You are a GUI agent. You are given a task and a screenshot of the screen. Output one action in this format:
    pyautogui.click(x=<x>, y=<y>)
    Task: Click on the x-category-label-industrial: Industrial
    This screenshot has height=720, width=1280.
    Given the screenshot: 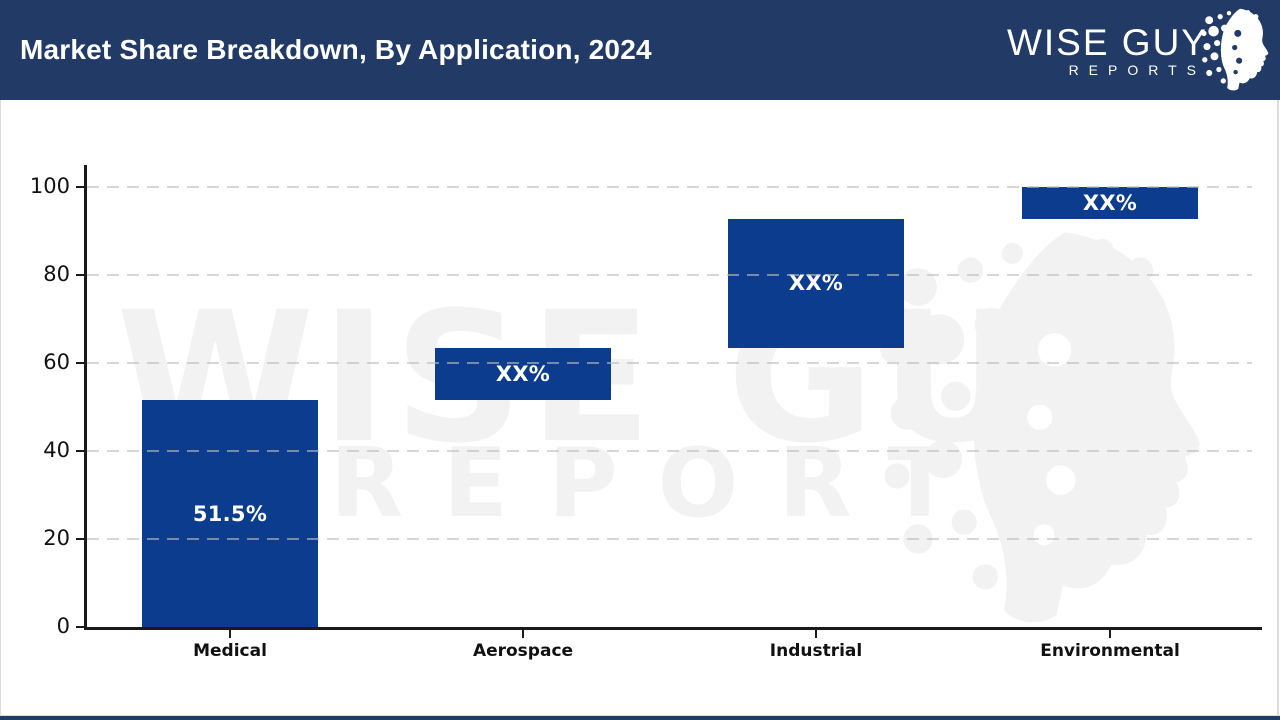 What is the action you would take?
    pyautogui.click(x=816, y=651)
    